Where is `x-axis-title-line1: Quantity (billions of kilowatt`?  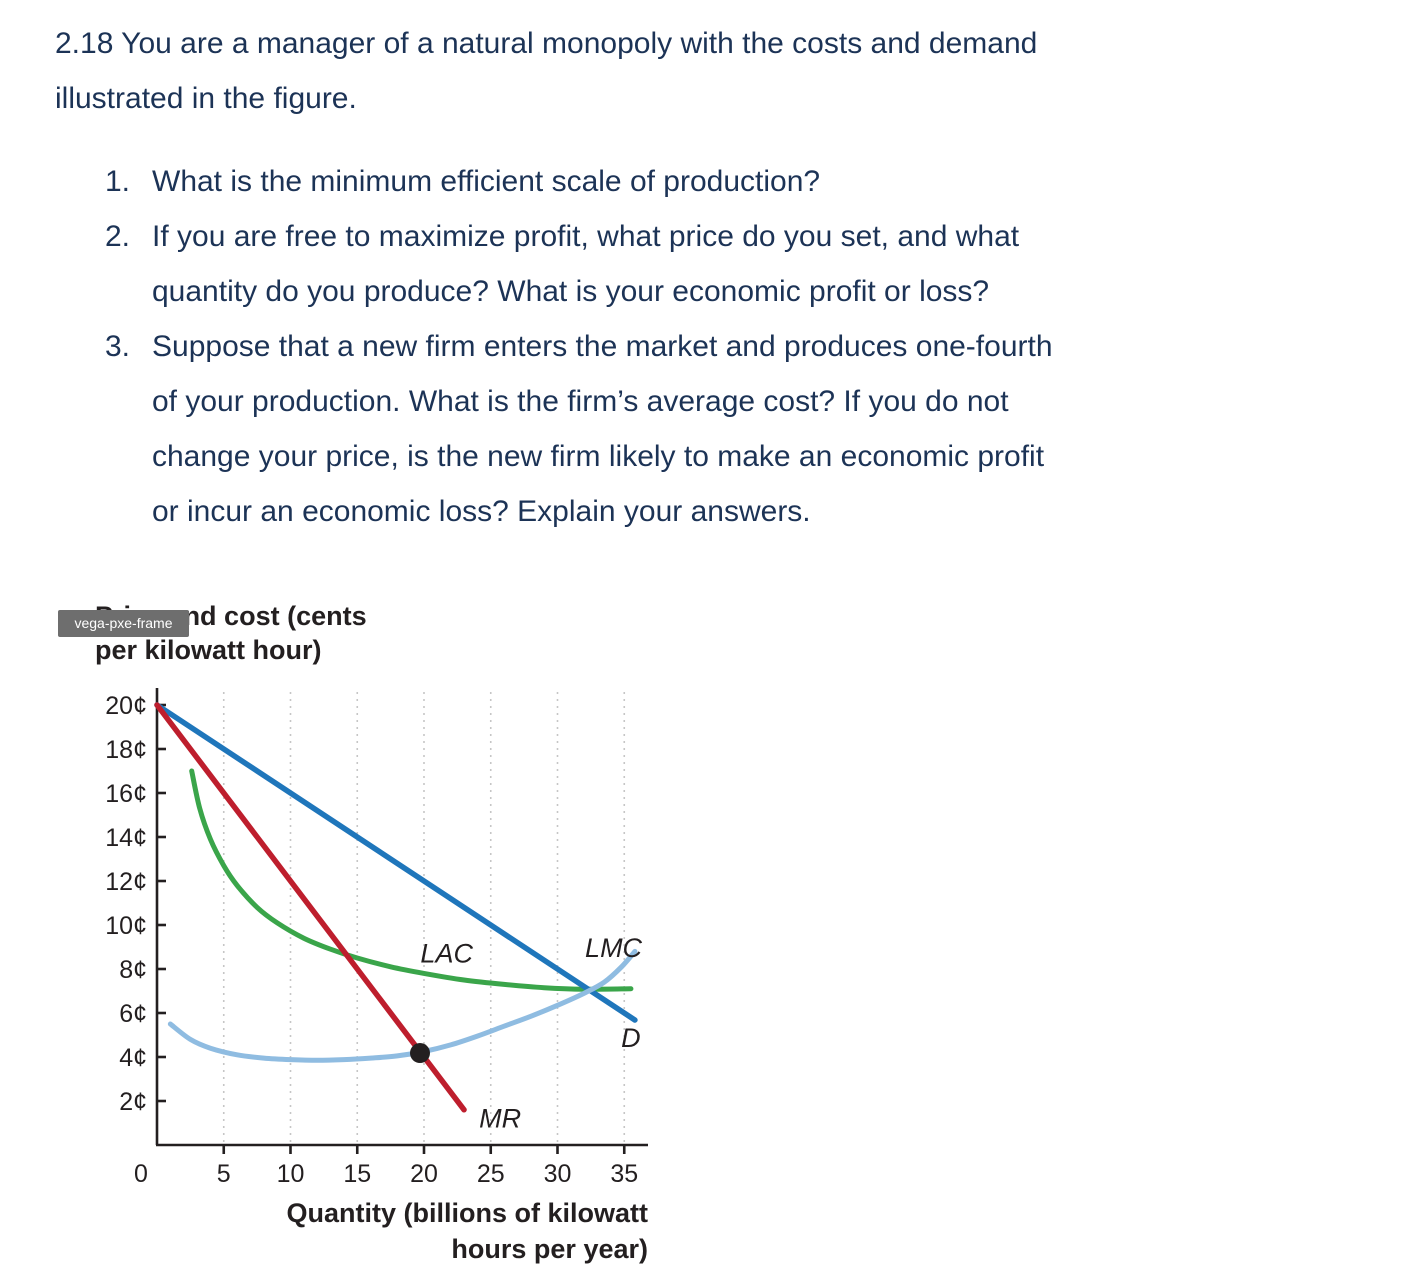 x-axis-title-line1: Quantity (billions of kilowatt is located at coordinates (467, 1213).